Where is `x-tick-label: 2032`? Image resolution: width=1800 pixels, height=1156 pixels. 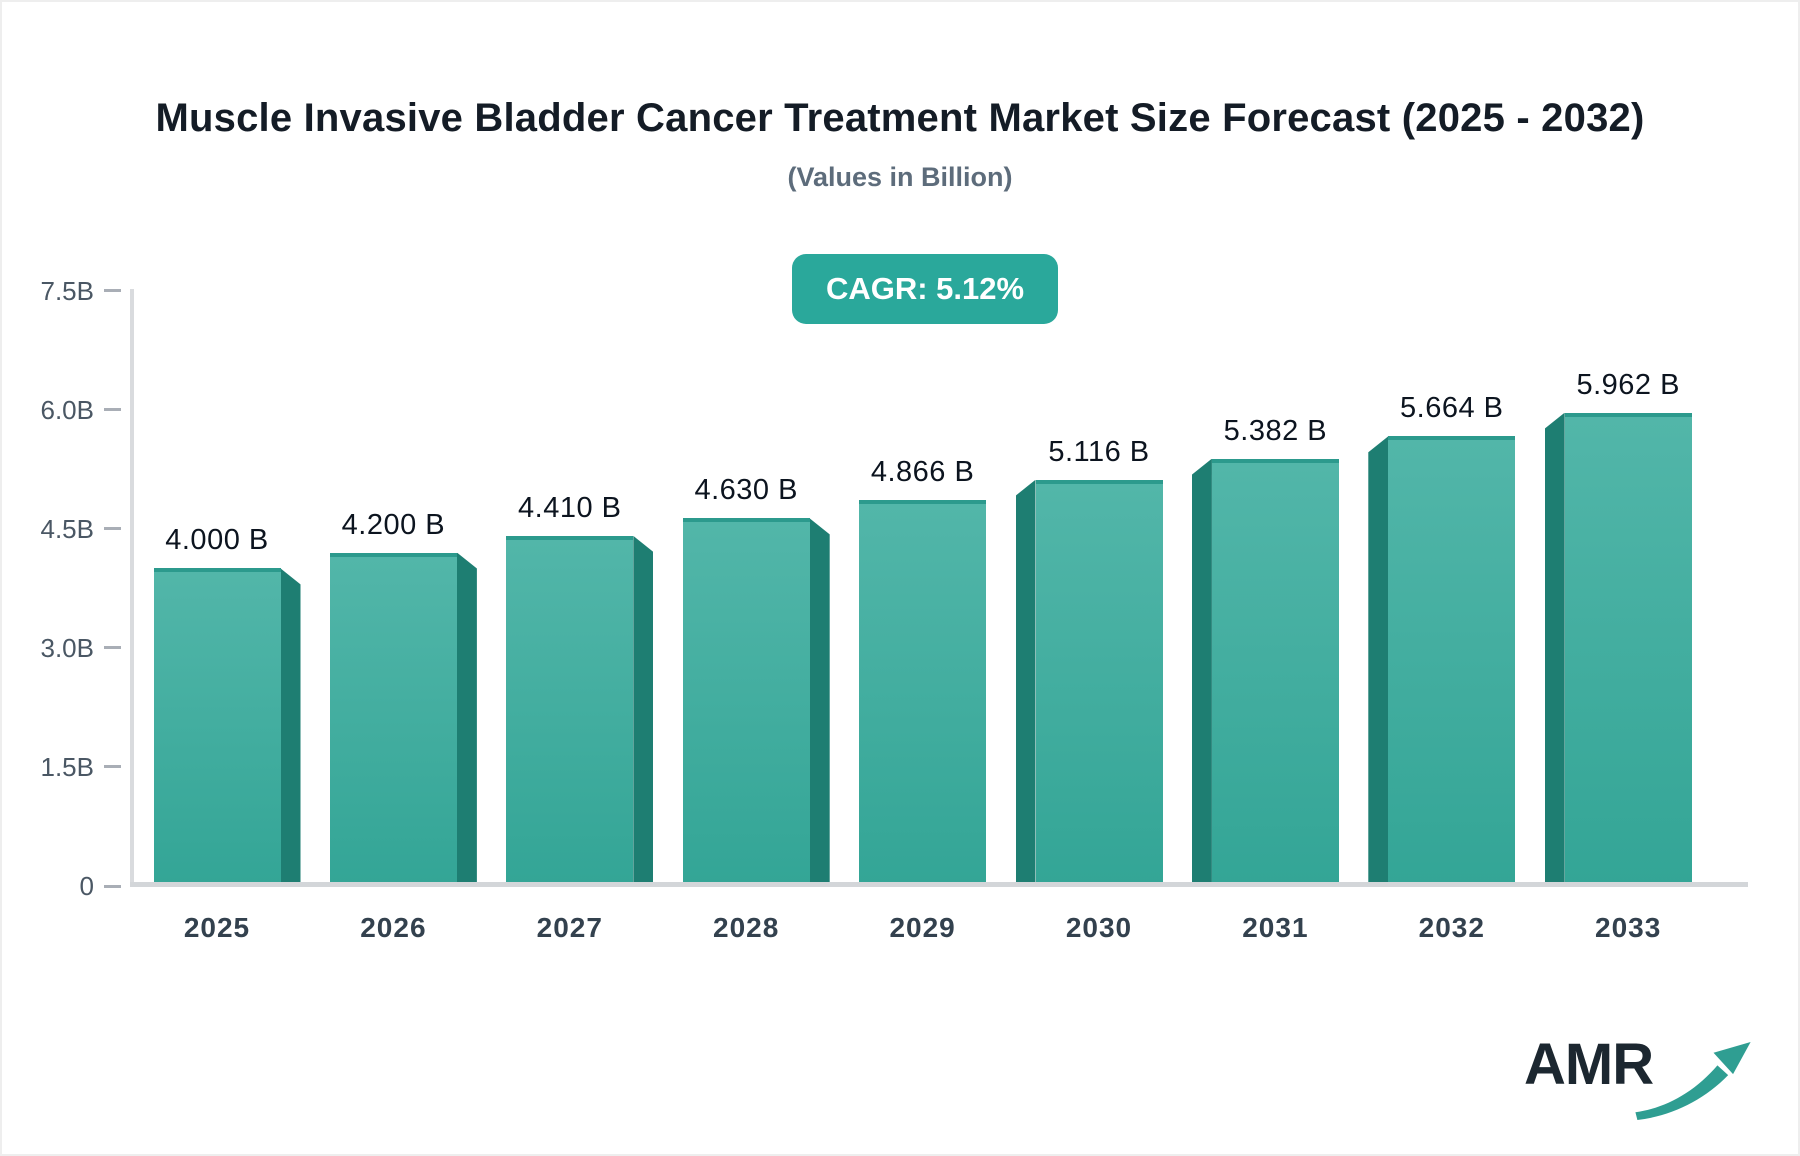
x-tick-label: 2032 is located at coordinates (1451, 927).